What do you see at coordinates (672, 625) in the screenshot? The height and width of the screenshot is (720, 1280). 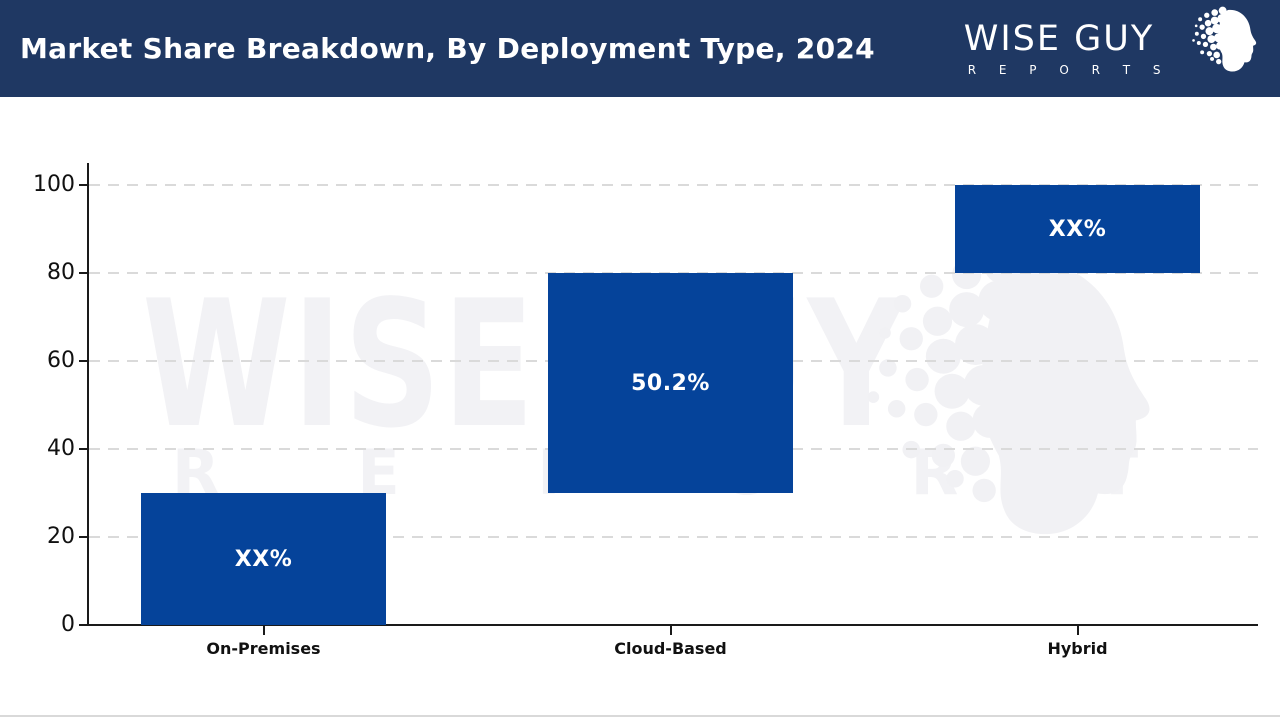 I see `x-axis` at bounding box center [672, 625].